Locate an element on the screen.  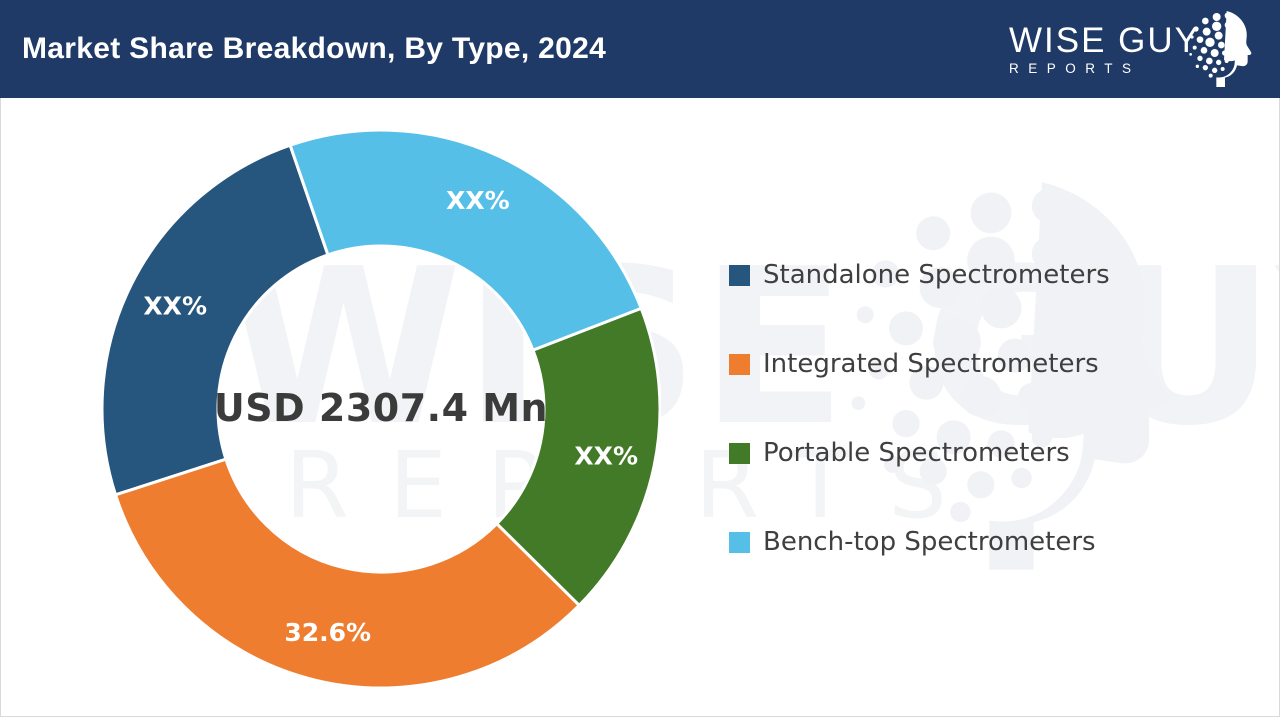
page-title: Market Share Breakdown, By Type, 2024 is located at coordinates (314, 48).